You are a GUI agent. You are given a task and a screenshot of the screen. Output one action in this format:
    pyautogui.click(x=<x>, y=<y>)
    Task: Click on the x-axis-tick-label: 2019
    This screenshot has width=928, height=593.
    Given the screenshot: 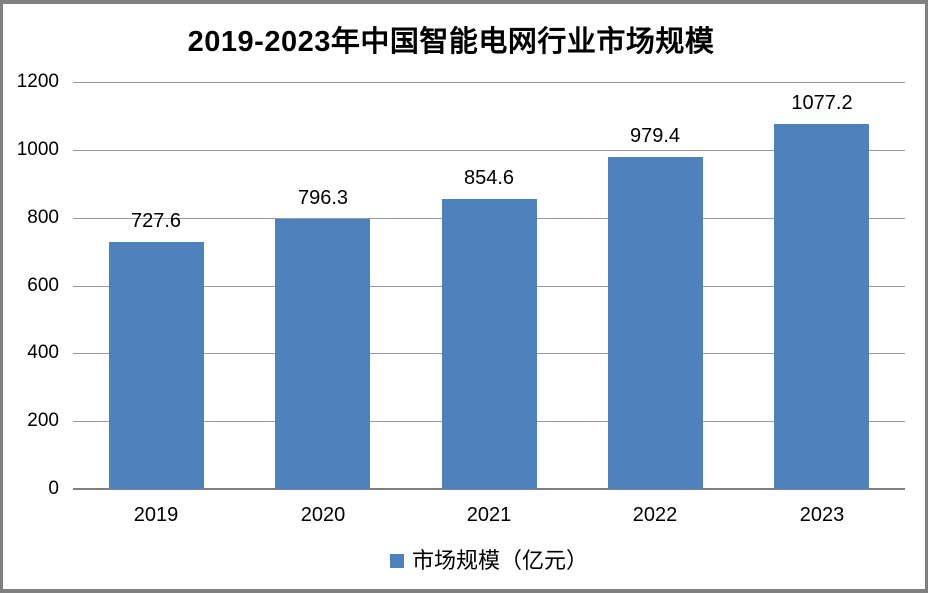 What is the action you would take?
    pyautogui.click(x=156, y=515)
    